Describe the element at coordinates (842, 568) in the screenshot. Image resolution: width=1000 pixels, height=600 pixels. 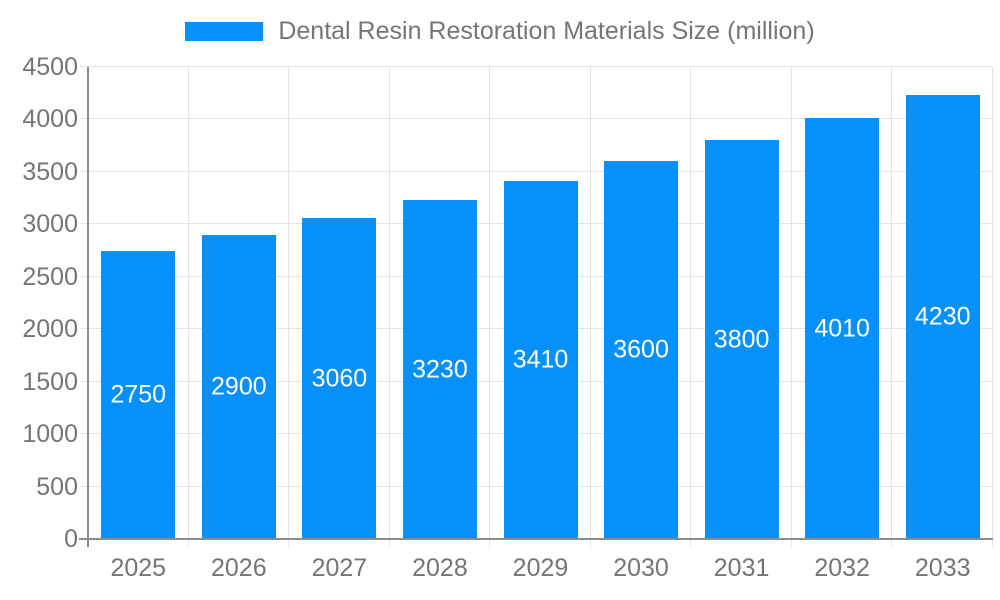
I see `x-tick-label-2032: 2032` at that location.